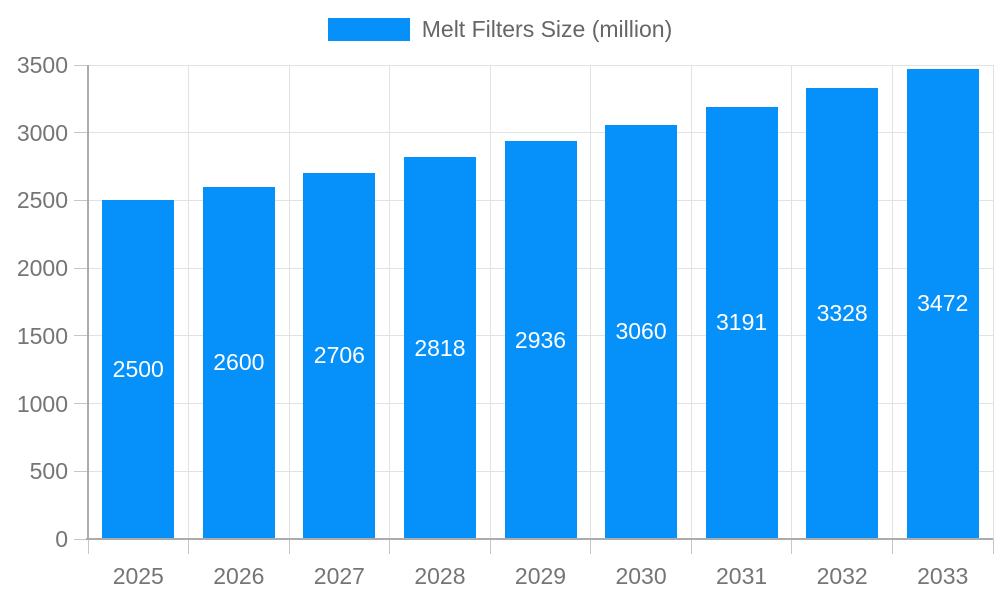 The height and width of the screenshot is (600, 1000). I want to click on x-tick-label: 2032, so click(842, 576).